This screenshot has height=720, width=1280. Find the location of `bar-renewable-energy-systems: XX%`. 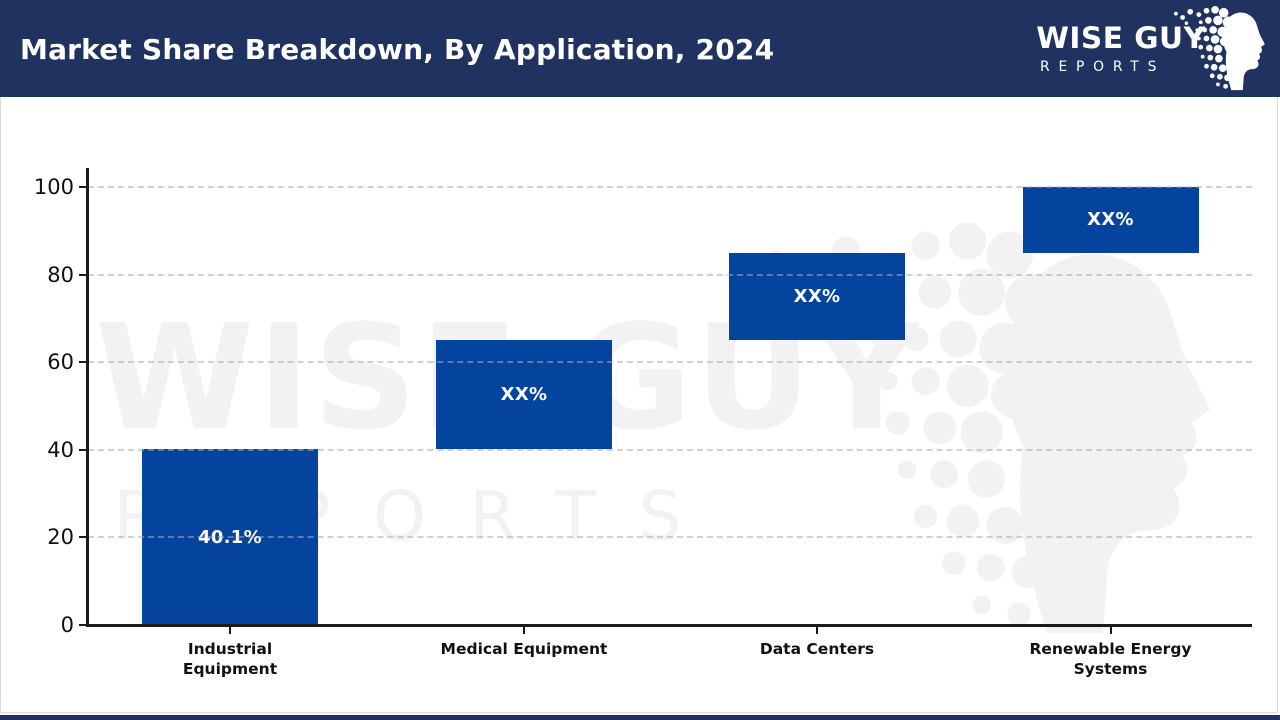

bar-renewable-energy-systems: XX% is located at coordinates (1110, 220).